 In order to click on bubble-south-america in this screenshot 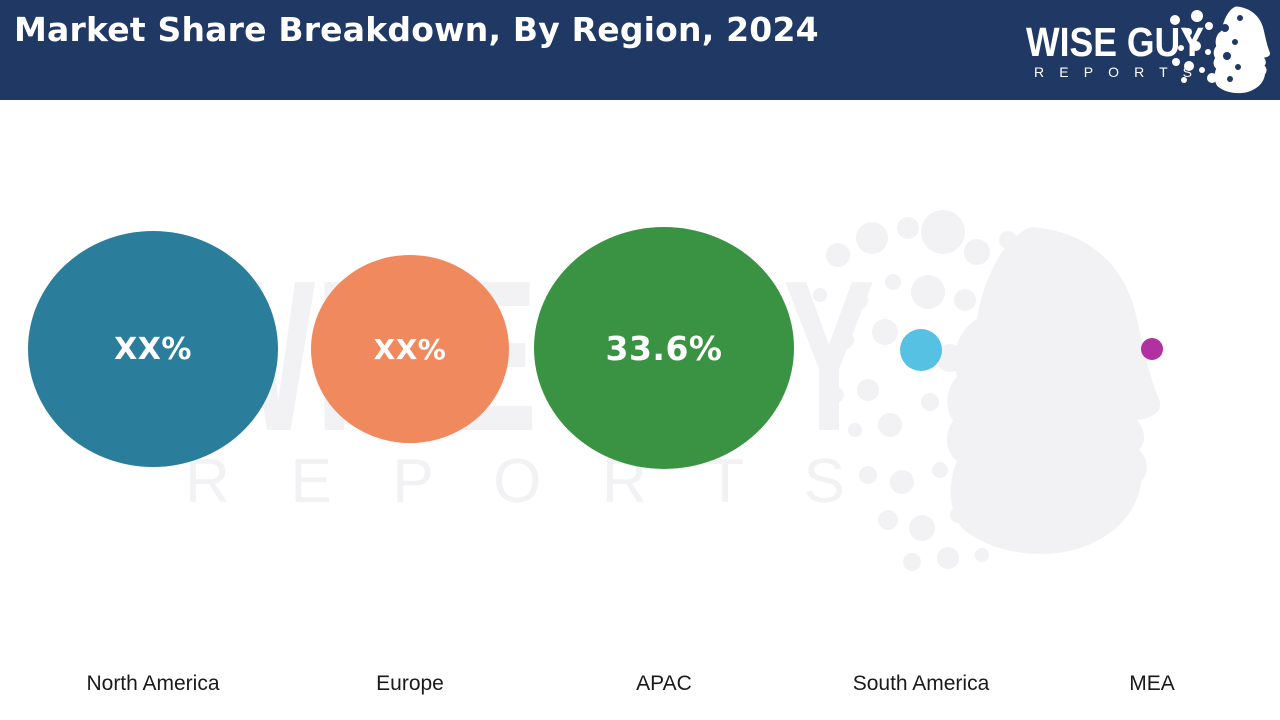, I will do `click(921, 350)`.